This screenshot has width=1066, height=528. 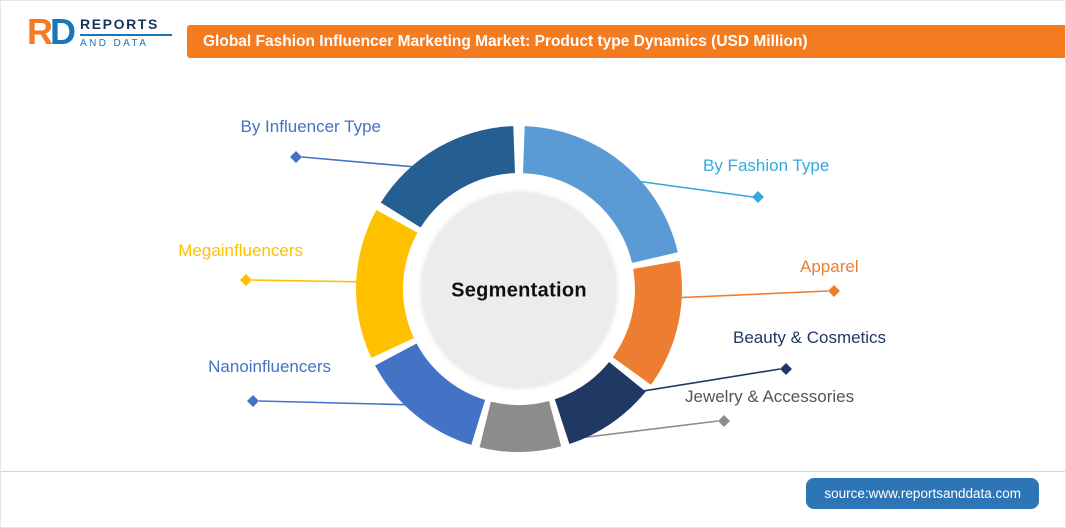 What do you see at coordinates (119, 23) in the screenshot?
I see `brand-name-line1: REPORTS` at bounding box center [119, 23].